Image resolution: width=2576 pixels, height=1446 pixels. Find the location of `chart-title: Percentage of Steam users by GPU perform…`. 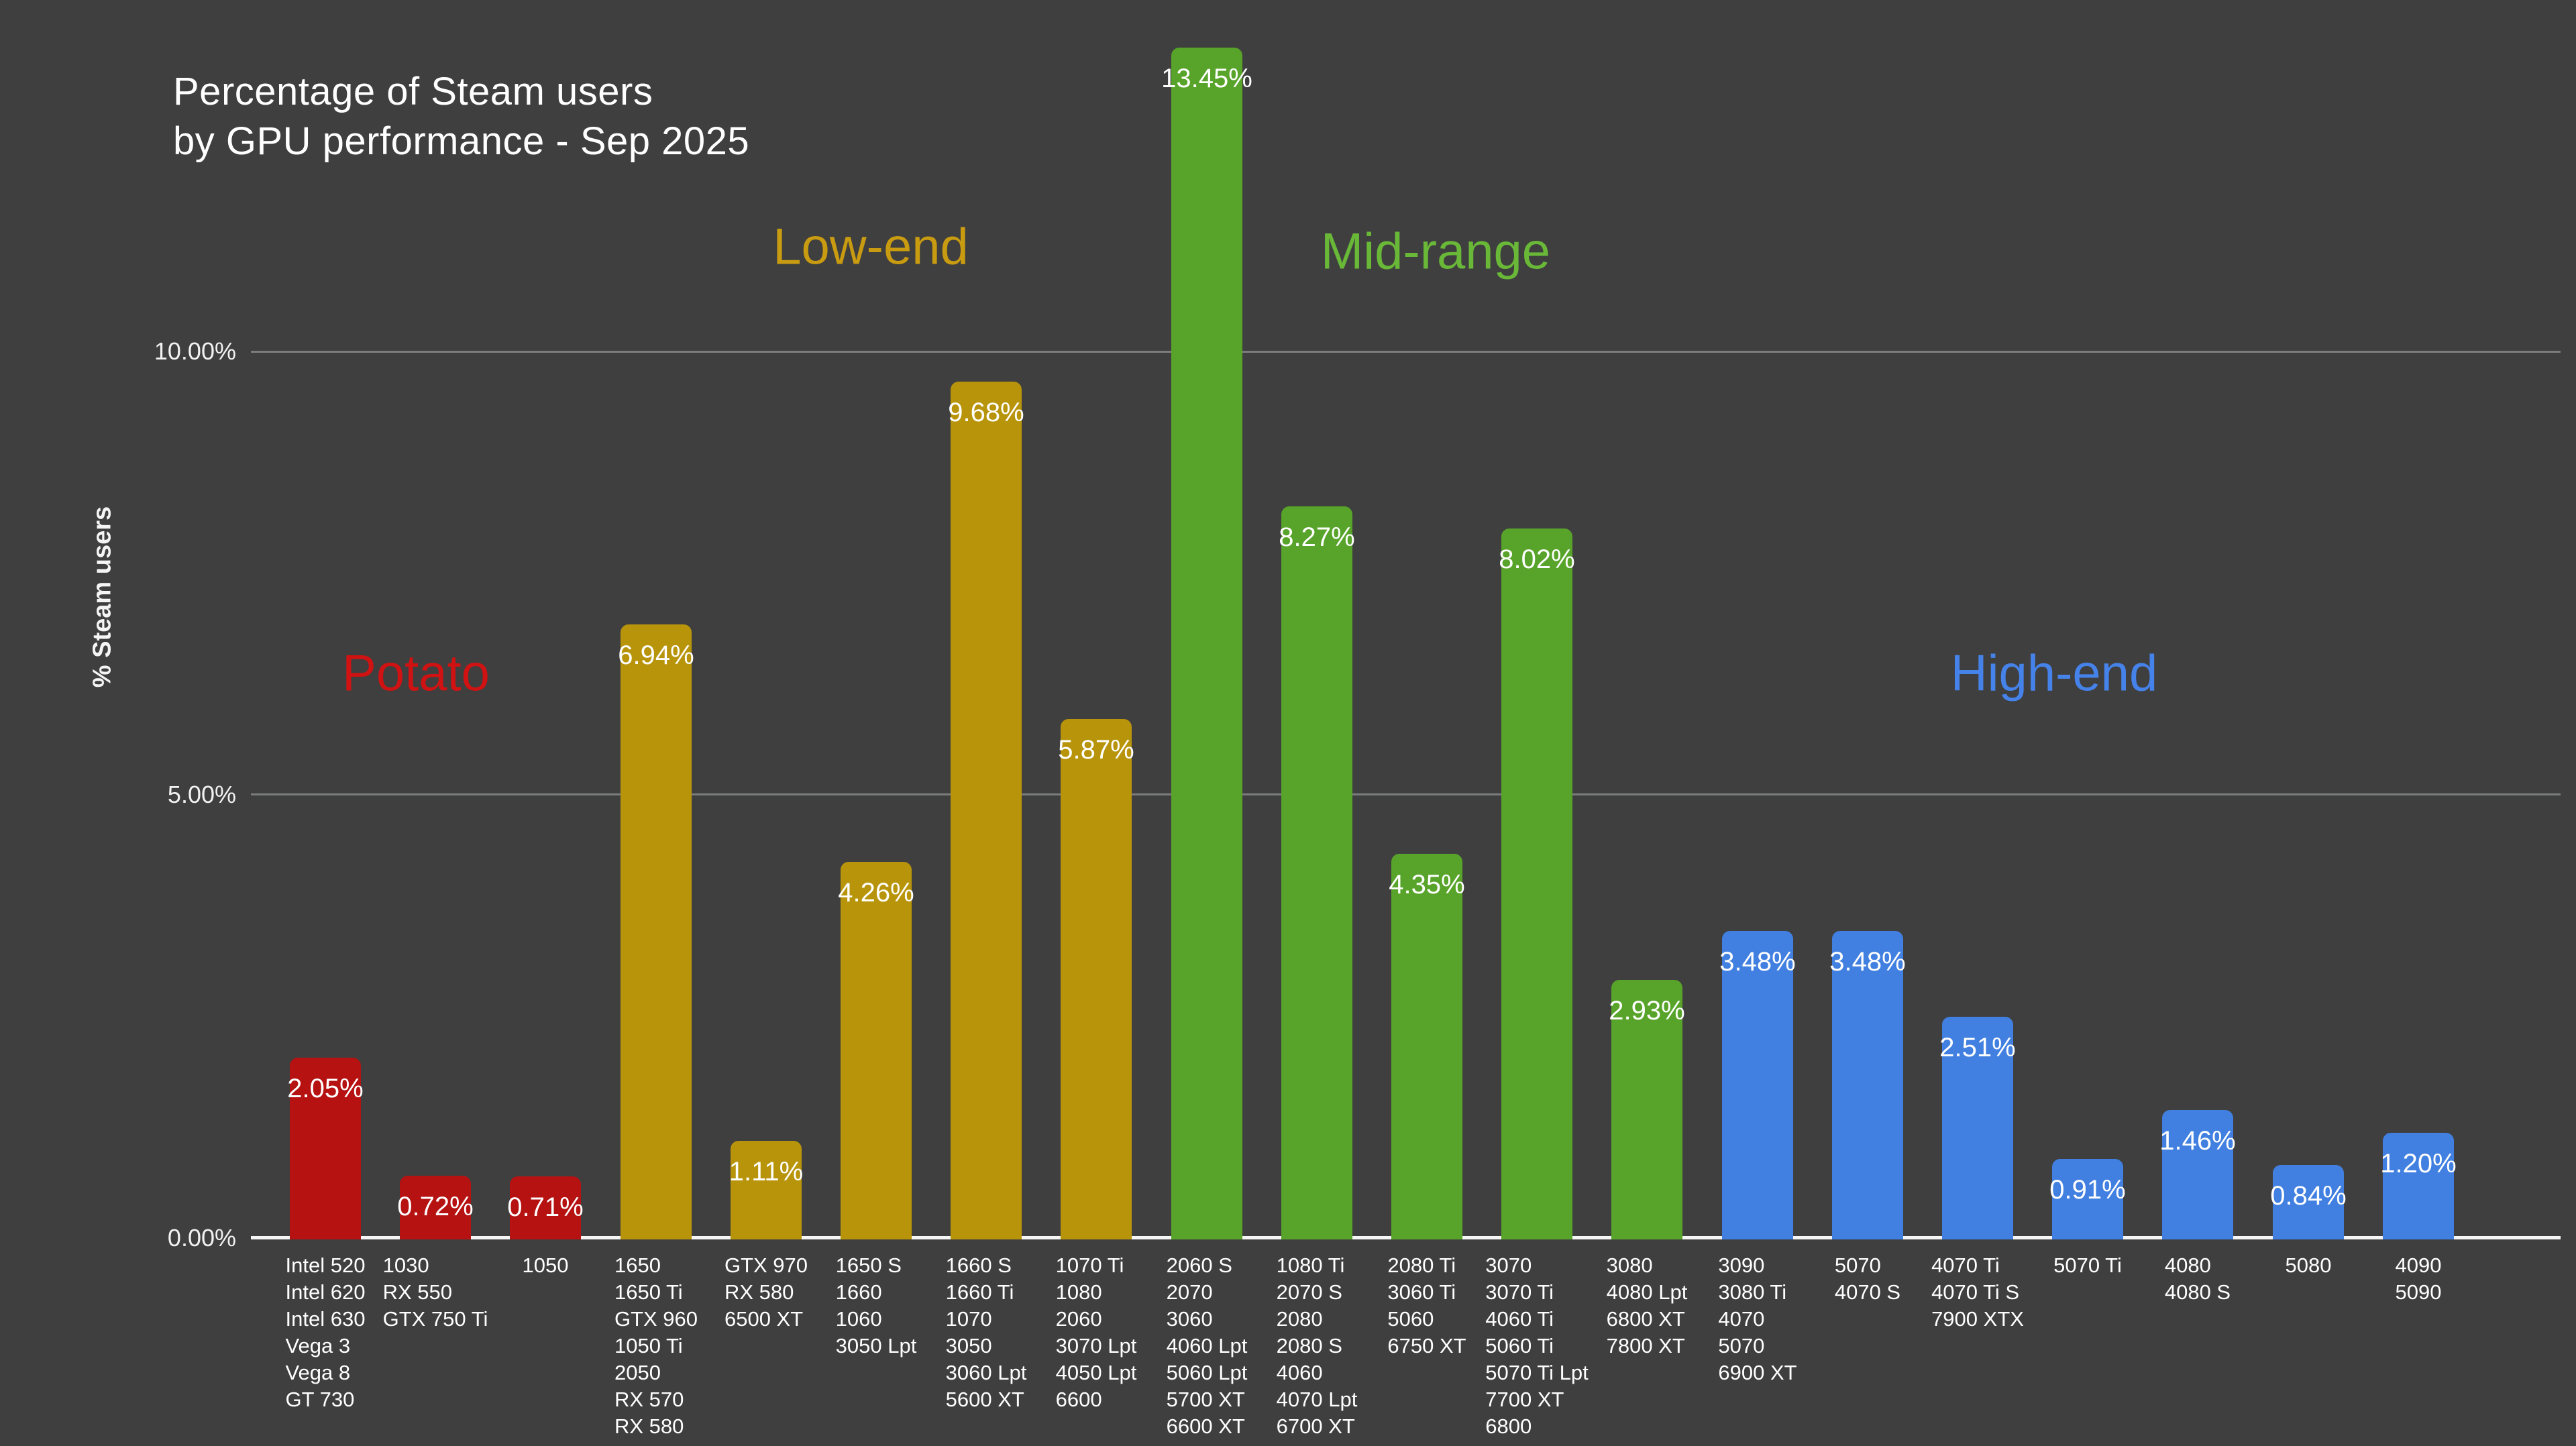

chart-title: Percentage of Steam users by GPU perform… is located at coordinates (461, 116).